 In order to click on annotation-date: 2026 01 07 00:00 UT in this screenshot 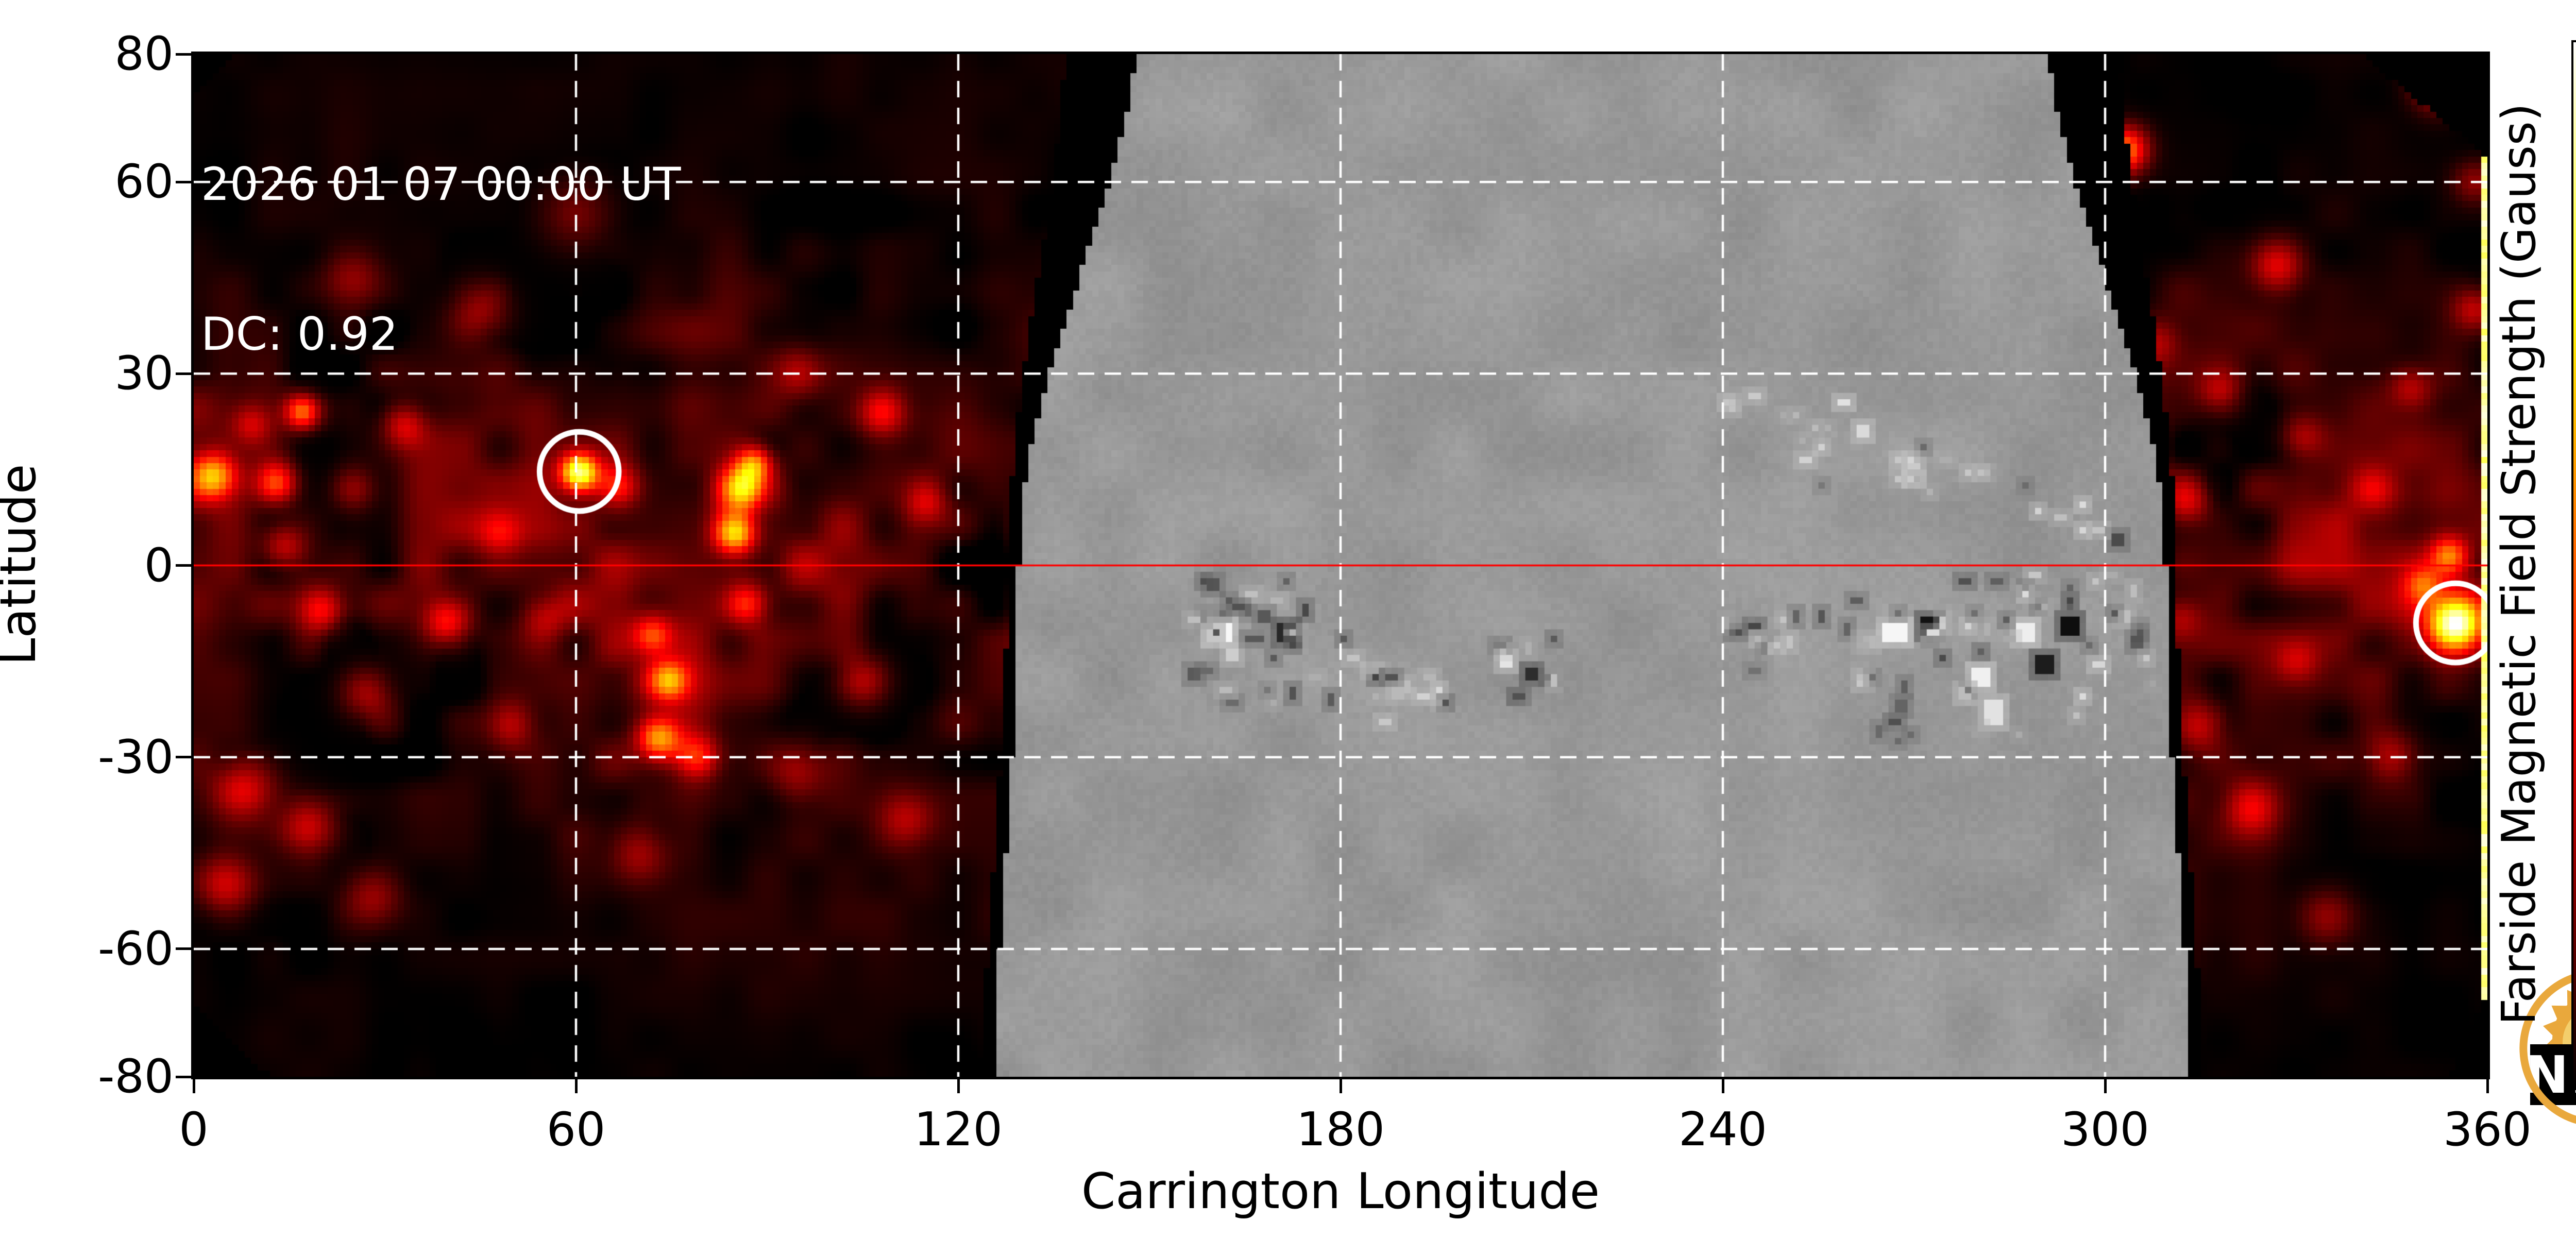, I will do `click(441, 184)`.